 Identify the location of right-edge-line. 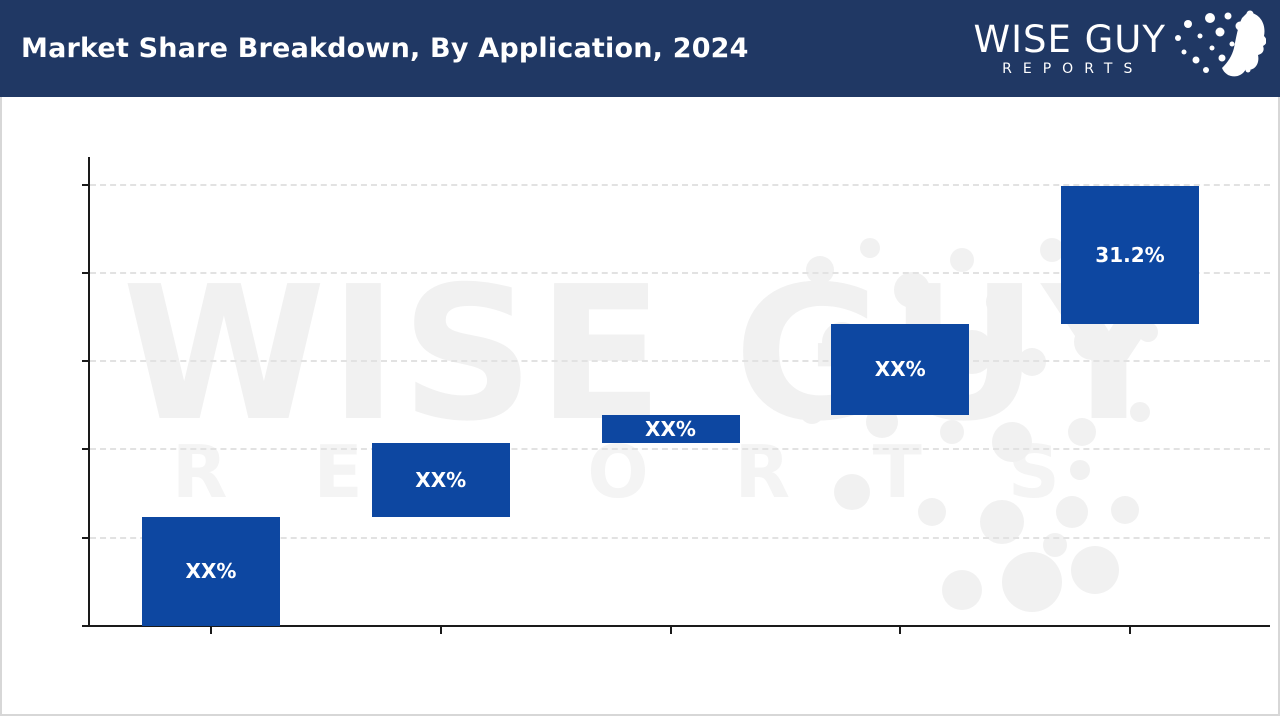
(1279, 406).